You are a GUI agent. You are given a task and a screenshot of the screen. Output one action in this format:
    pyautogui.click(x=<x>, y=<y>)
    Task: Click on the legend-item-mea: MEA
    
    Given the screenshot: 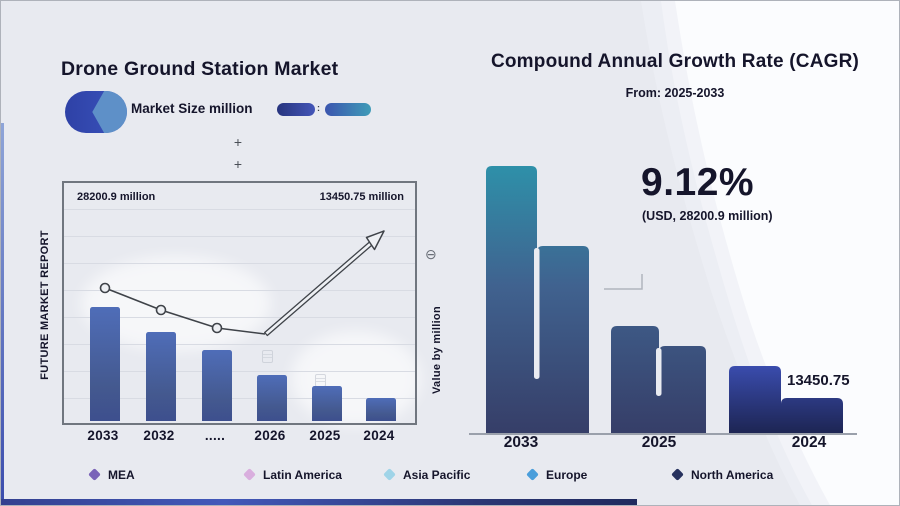 What is the action you would take?
    pyautogui.click(x=111, y=474)
    